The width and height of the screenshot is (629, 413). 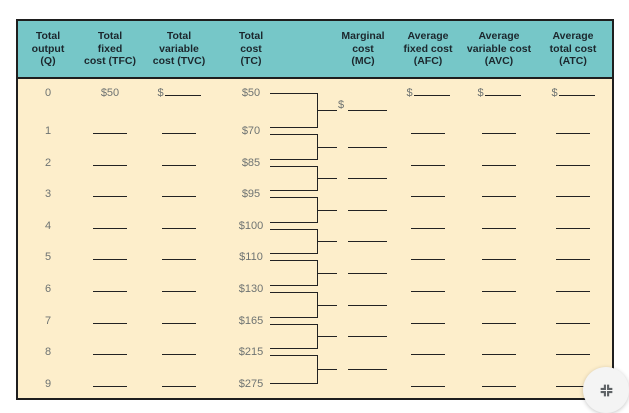 What do you see at coordinates (48, 131) in the screenshot?
I see `q-value: 1` at bounding box center [48, 131].